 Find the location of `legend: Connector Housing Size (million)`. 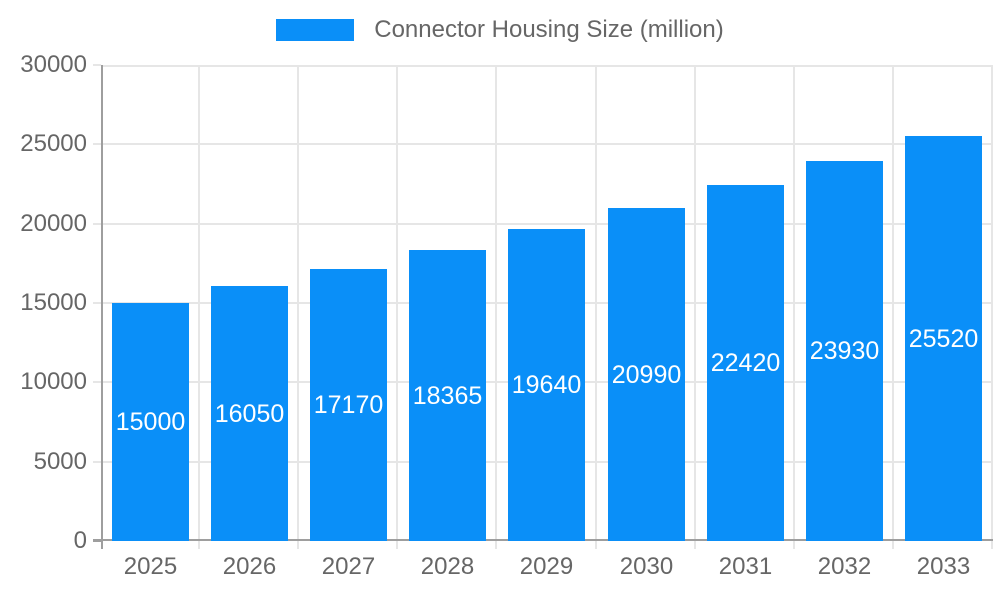

legend: Connector Housing Size (million) is located at coordinates (500, 30).